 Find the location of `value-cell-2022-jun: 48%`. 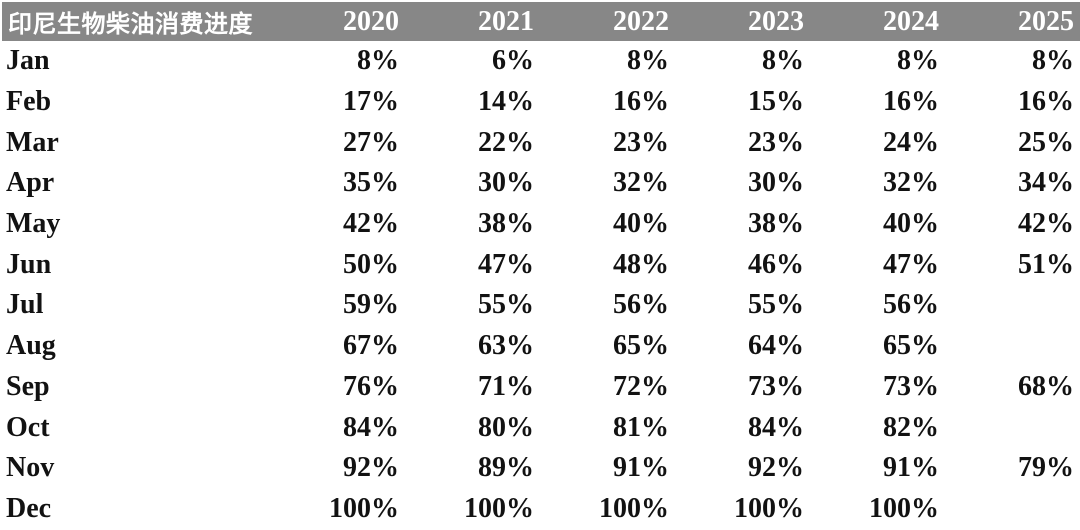

value-cell-2022-jun: 48% is located at coordinates (641, 264).